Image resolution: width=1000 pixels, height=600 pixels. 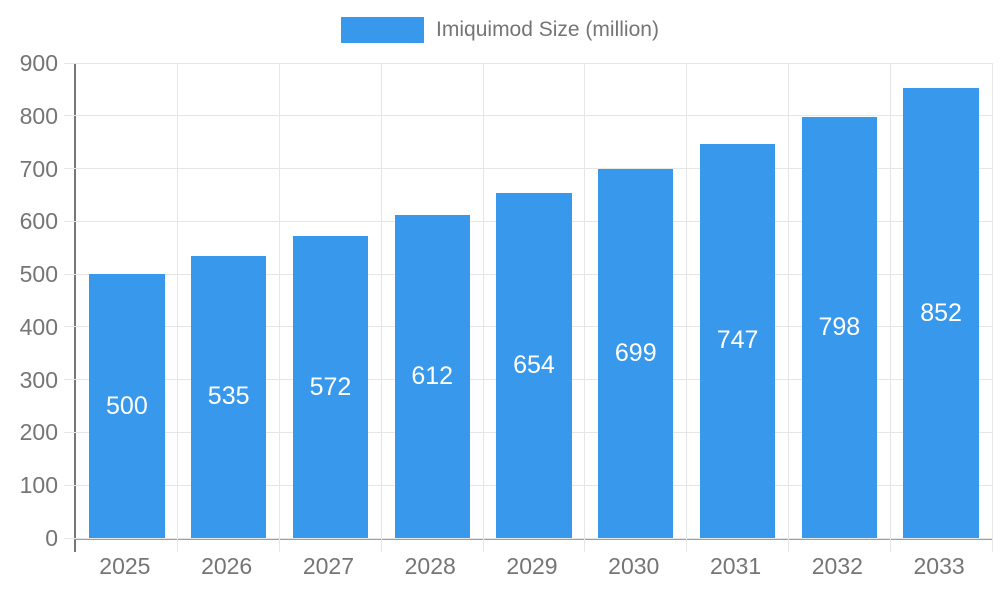 What do you see at coordinates (75, 546) in the screenshot?
I see `y-axis-line` at bounding box center [75, 546].